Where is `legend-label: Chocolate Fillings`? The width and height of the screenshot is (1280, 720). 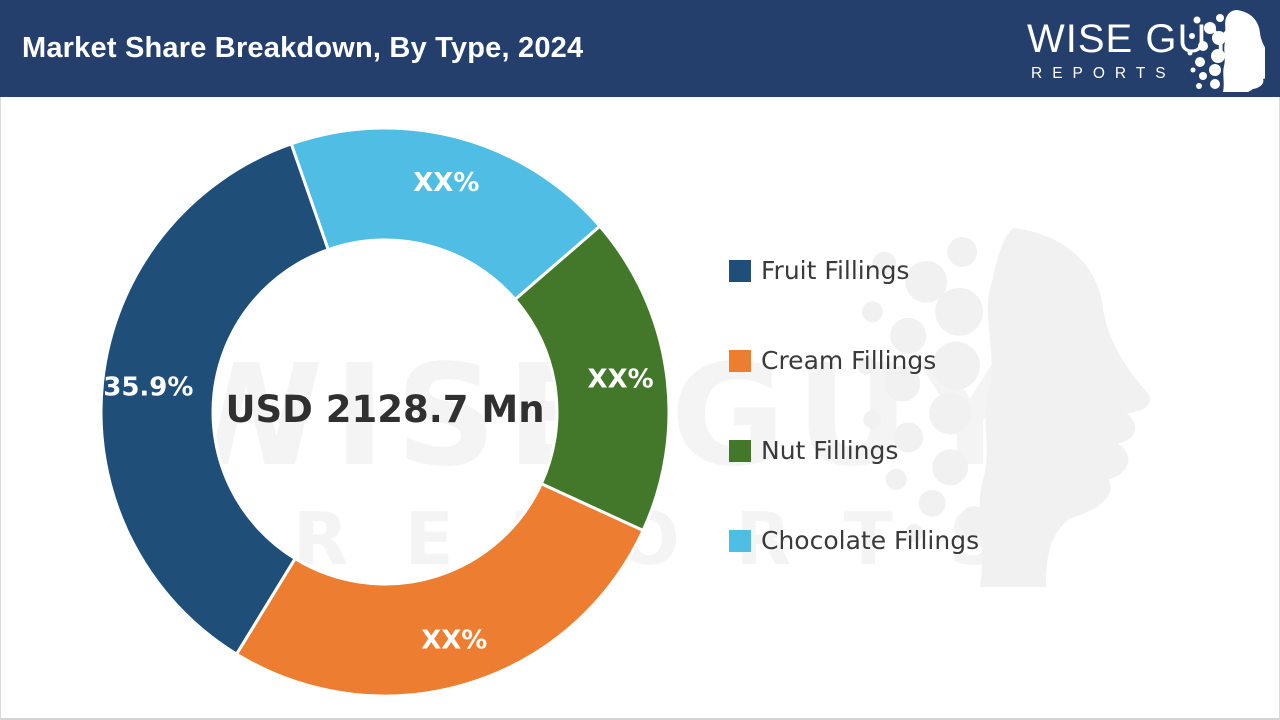 legend-label: Chocolate Fillings is located at coordinates (870, 540).